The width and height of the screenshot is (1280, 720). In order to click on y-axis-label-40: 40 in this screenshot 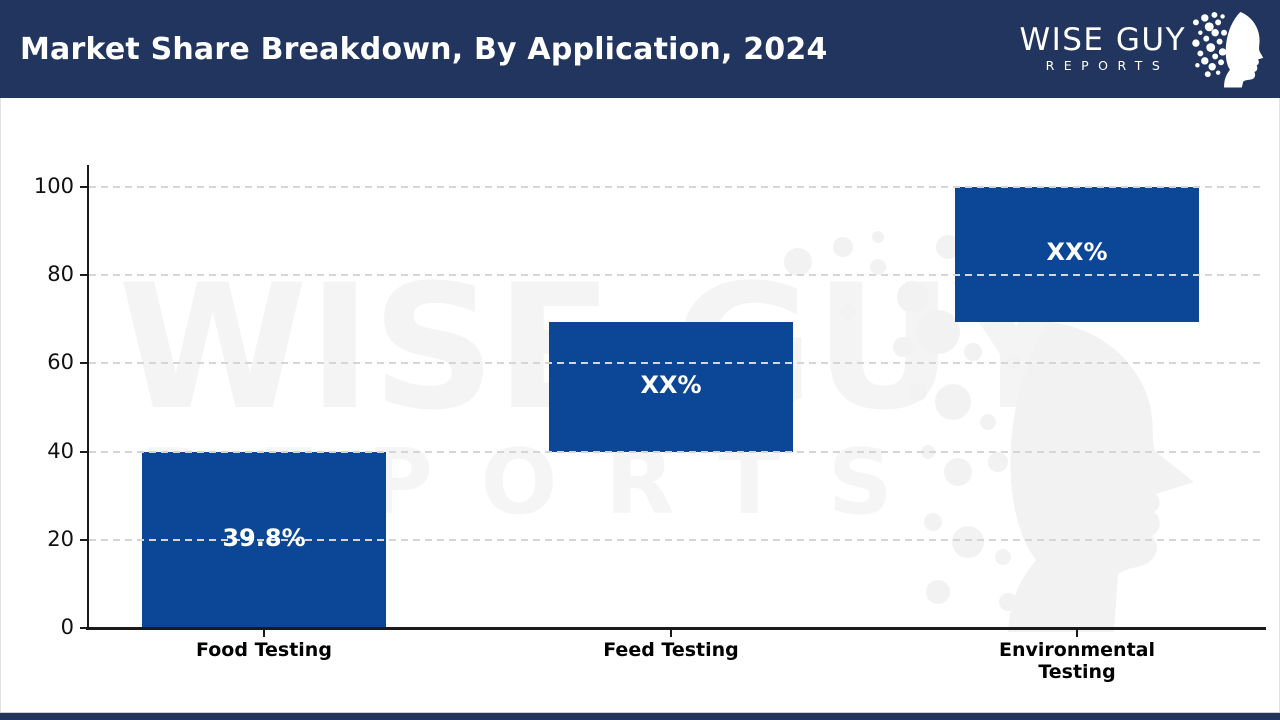, I will do `click(60, 450)`.